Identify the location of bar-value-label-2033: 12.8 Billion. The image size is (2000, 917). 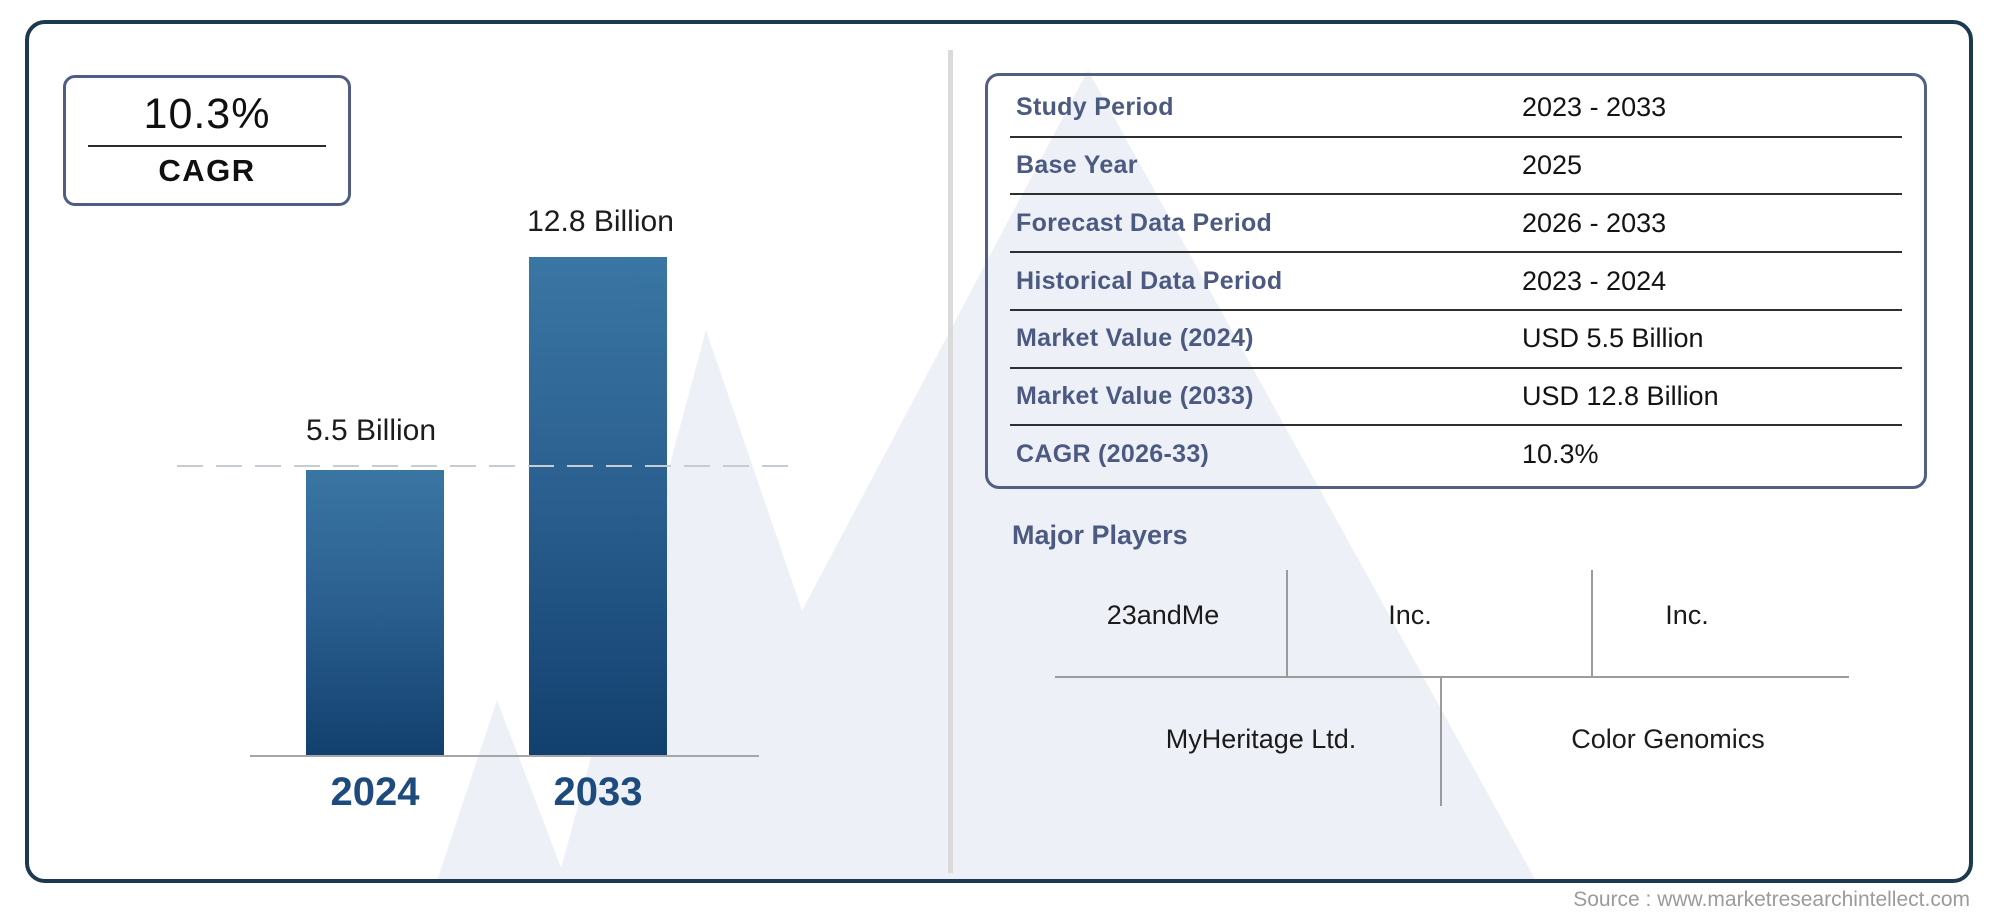
(600, 221).